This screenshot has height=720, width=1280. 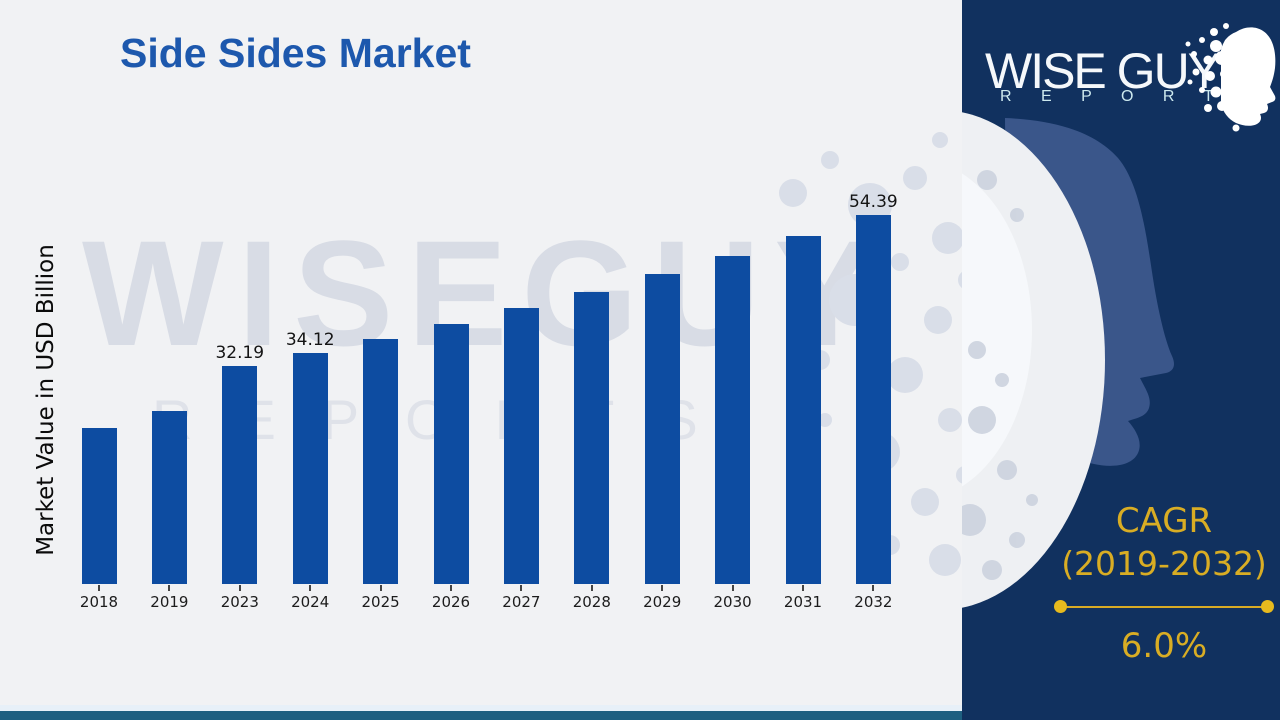 What do you see at coordinates (1133, 96) in the screenshot?
I see `brand-subtitle: R E P O R T S` at bounding box center [1133, 96].